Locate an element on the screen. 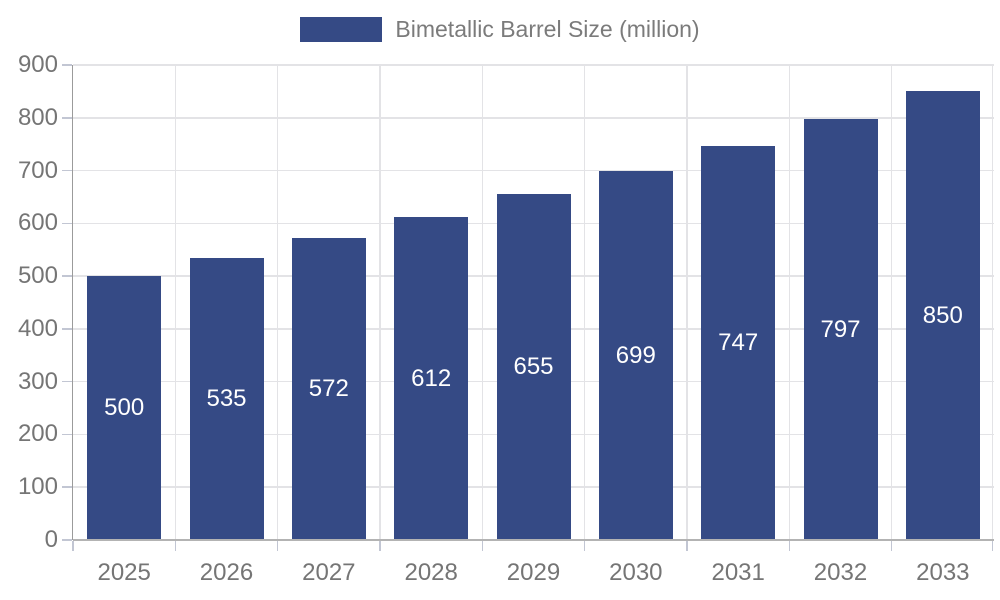 This screenshot has width=1000, height=600. y-axis-tick-label: 0 is located at coordinates (51, 539).